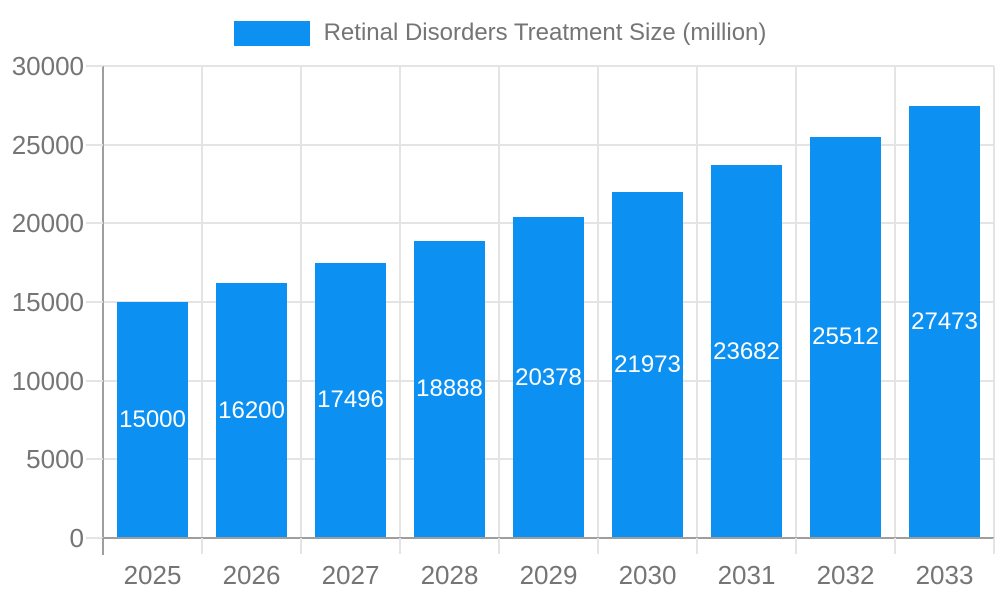 The image size is (1000, 600). What do you see at coordinates (271, 33) in the screenshot?
I see `legend-swatch` at bounding box center [271, 33].